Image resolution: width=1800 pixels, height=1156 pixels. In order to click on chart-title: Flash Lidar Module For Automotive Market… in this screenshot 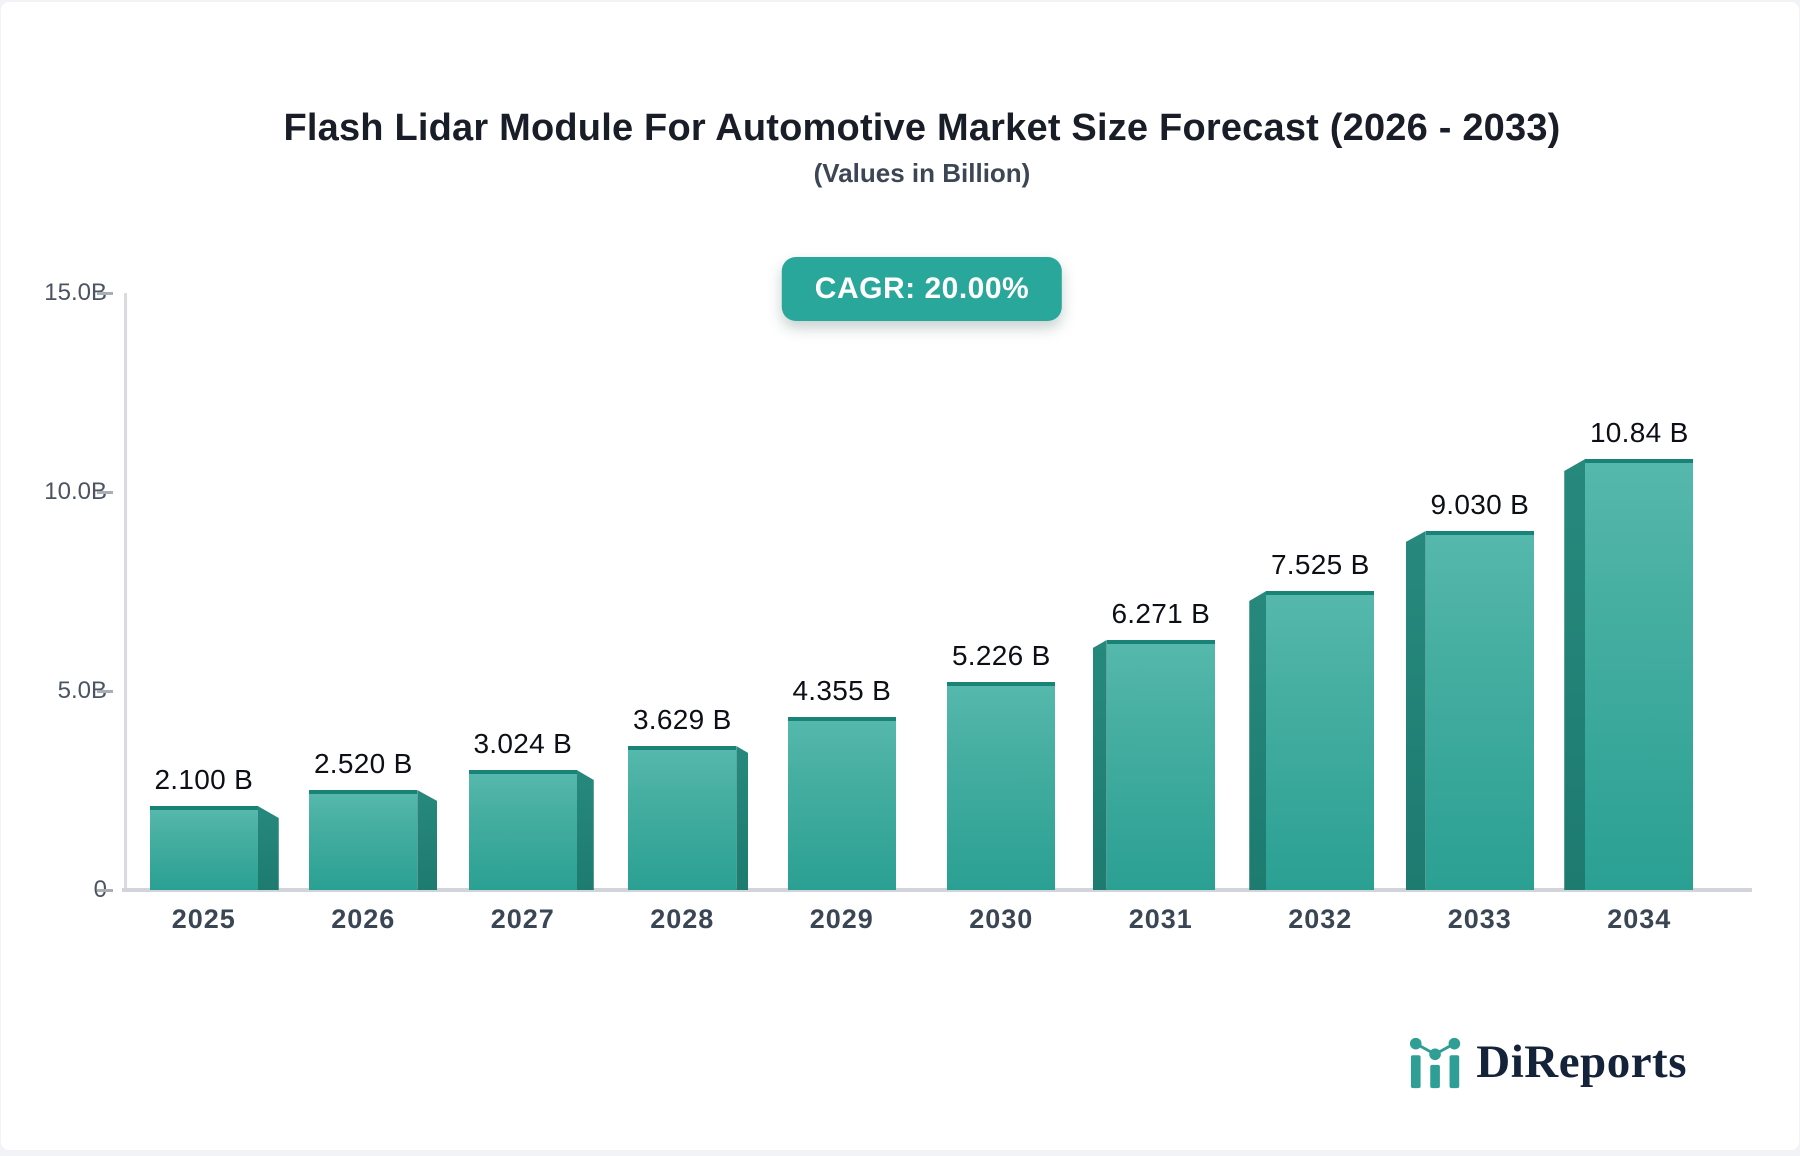, I will do `click(922, 128)`.